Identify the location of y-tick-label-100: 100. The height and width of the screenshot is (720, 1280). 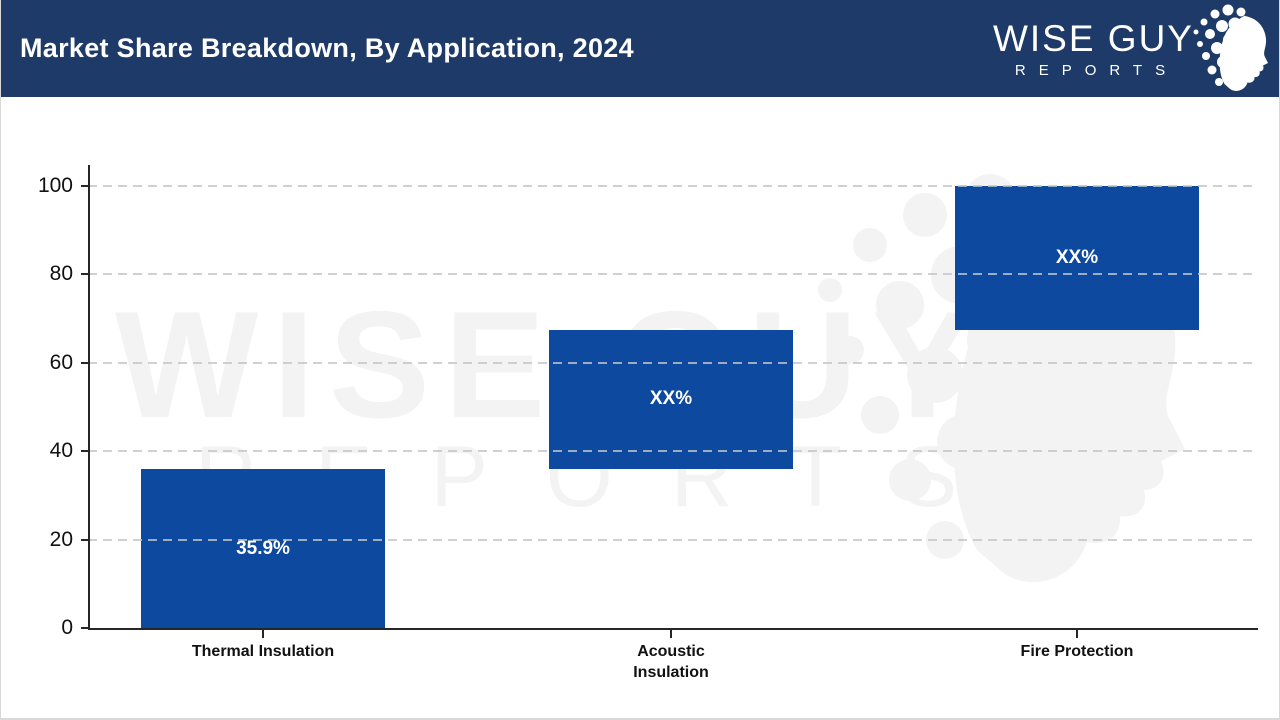
(55, 185).